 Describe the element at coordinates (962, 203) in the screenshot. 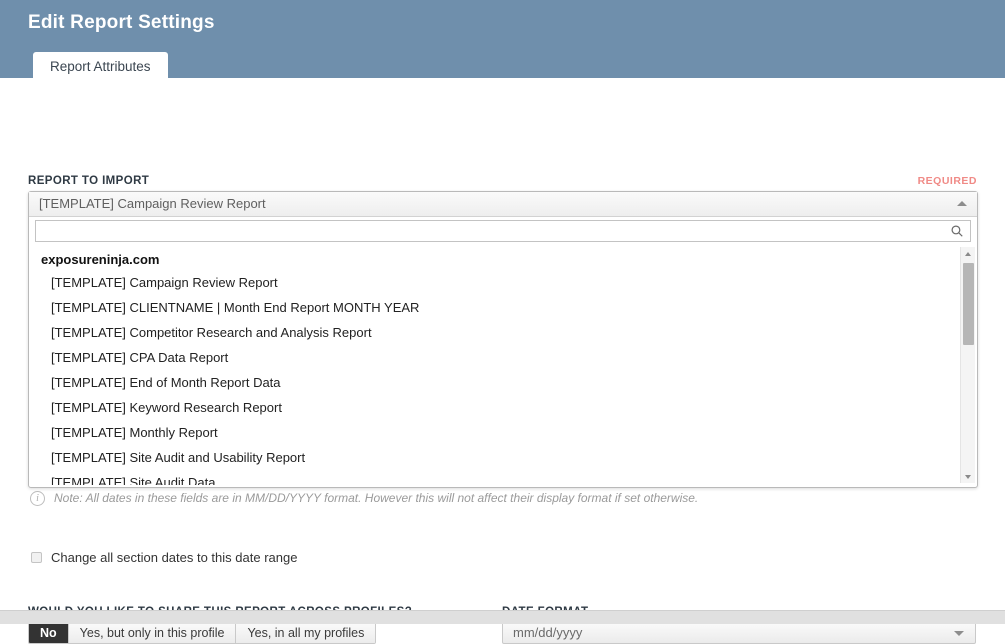

I see `chevron-up-icon` at that location.